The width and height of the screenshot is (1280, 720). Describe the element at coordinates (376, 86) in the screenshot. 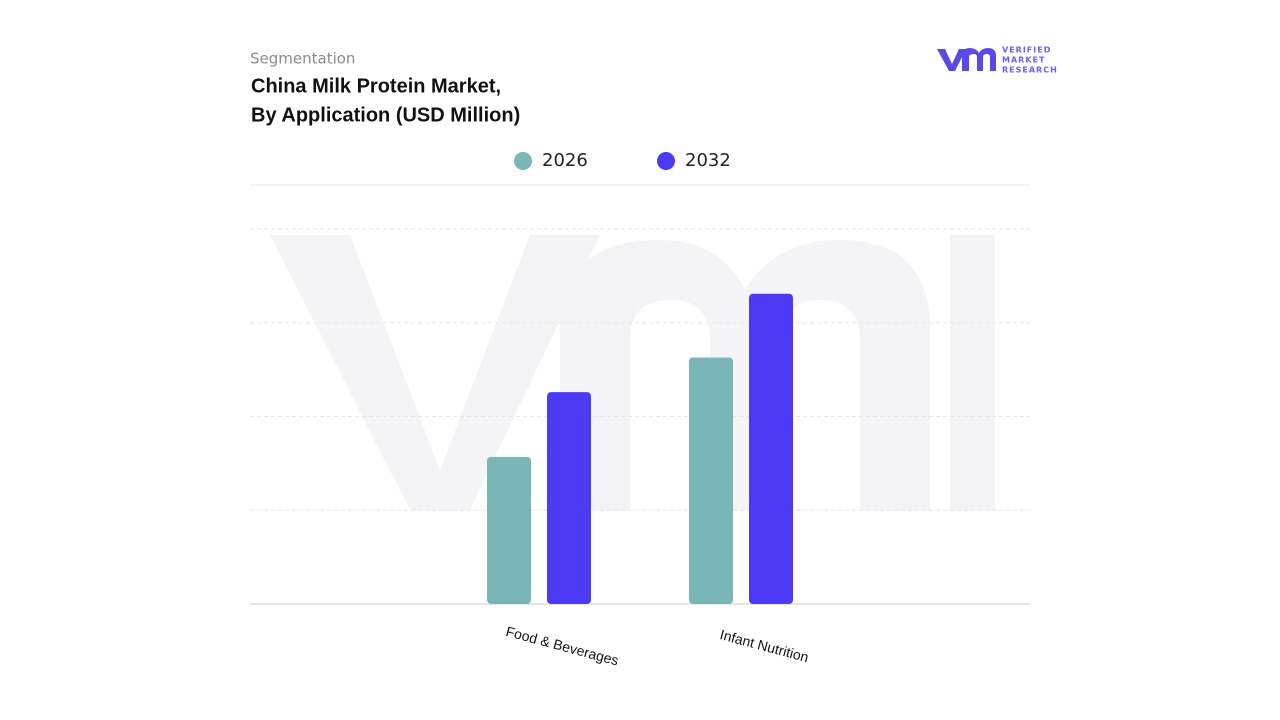

I see `chart-title: China Milk Protein Market,` at that location.